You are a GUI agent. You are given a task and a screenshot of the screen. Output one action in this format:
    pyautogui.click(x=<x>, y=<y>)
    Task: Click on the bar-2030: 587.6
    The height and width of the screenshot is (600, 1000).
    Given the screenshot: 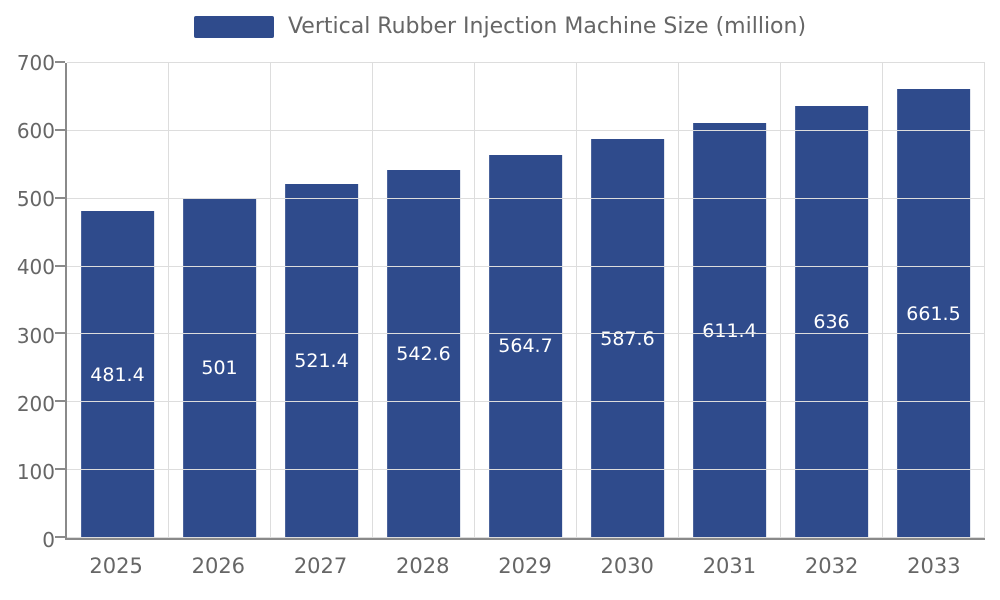 What is the action you would take?
    pyautogui.click(x=627, y=338)
    